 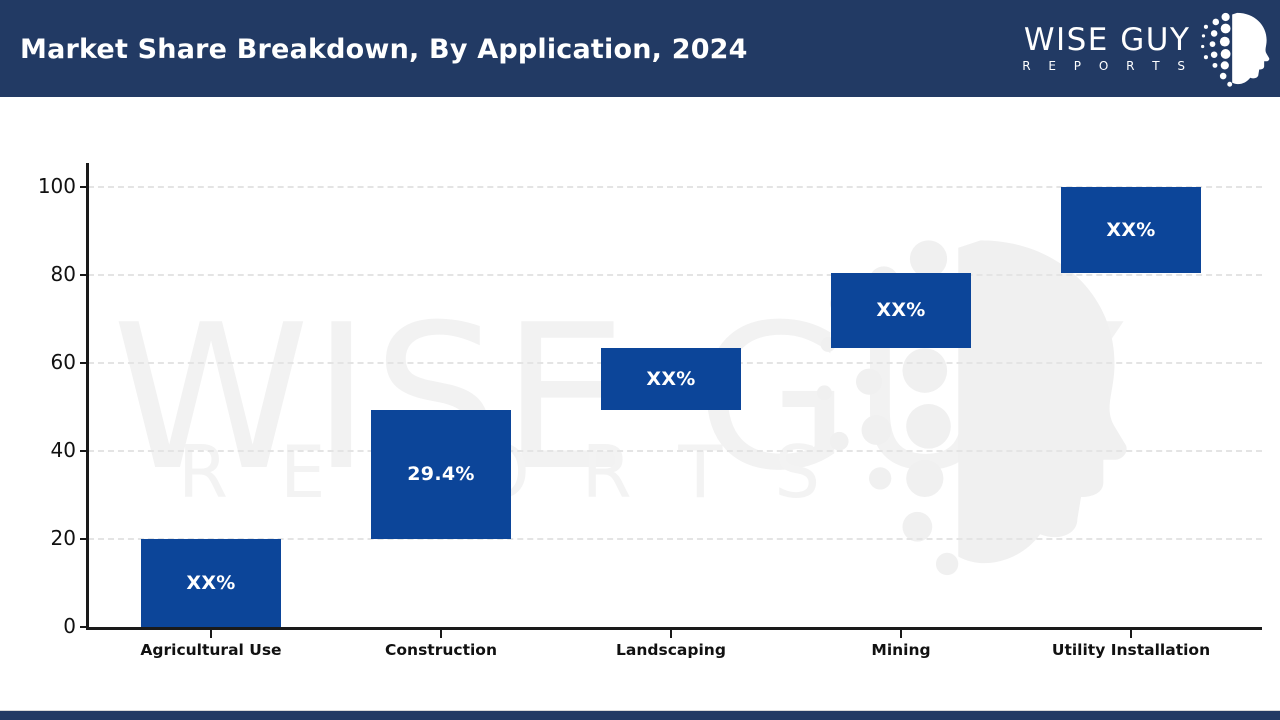 I want to click on bar-value-label-mining: XX%, so click(x=901, y=310).